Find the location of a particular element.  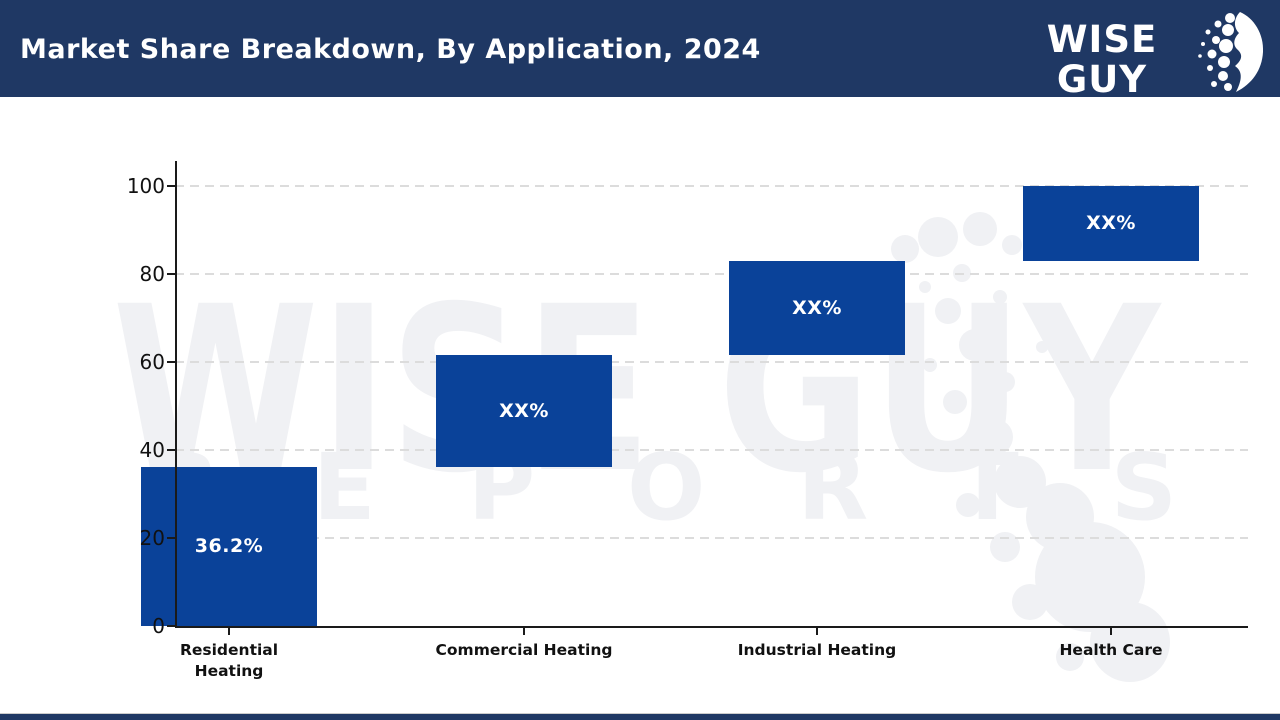

bar-segment-4: XX% is located at coordinates (1111, 223).